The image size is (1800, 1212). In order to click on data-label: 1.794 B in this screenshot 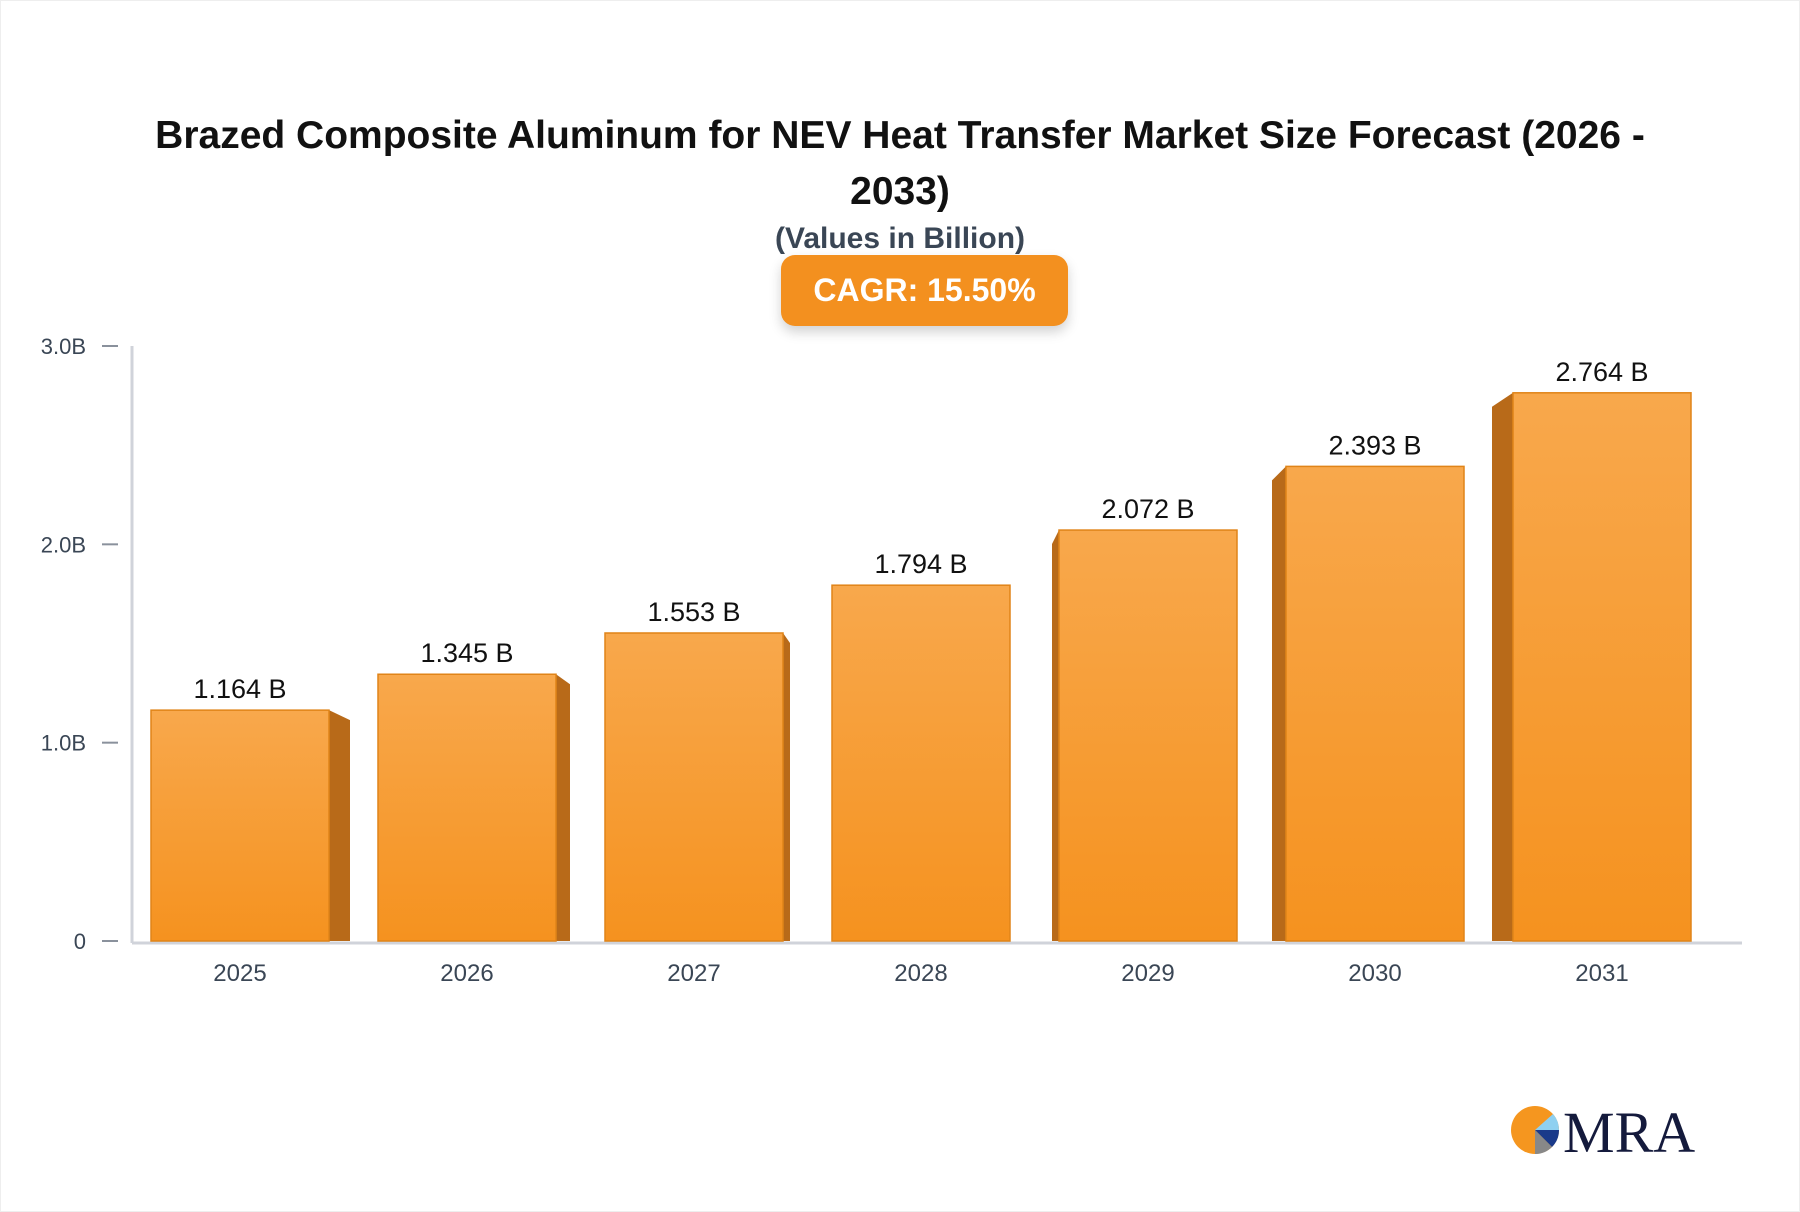, I will do `click(920, 564)`.